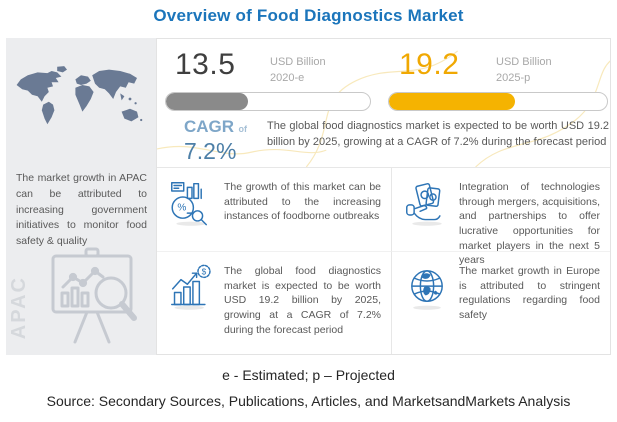  I want to click on growth-chart-dollar-icon: $, so click(191, 287).